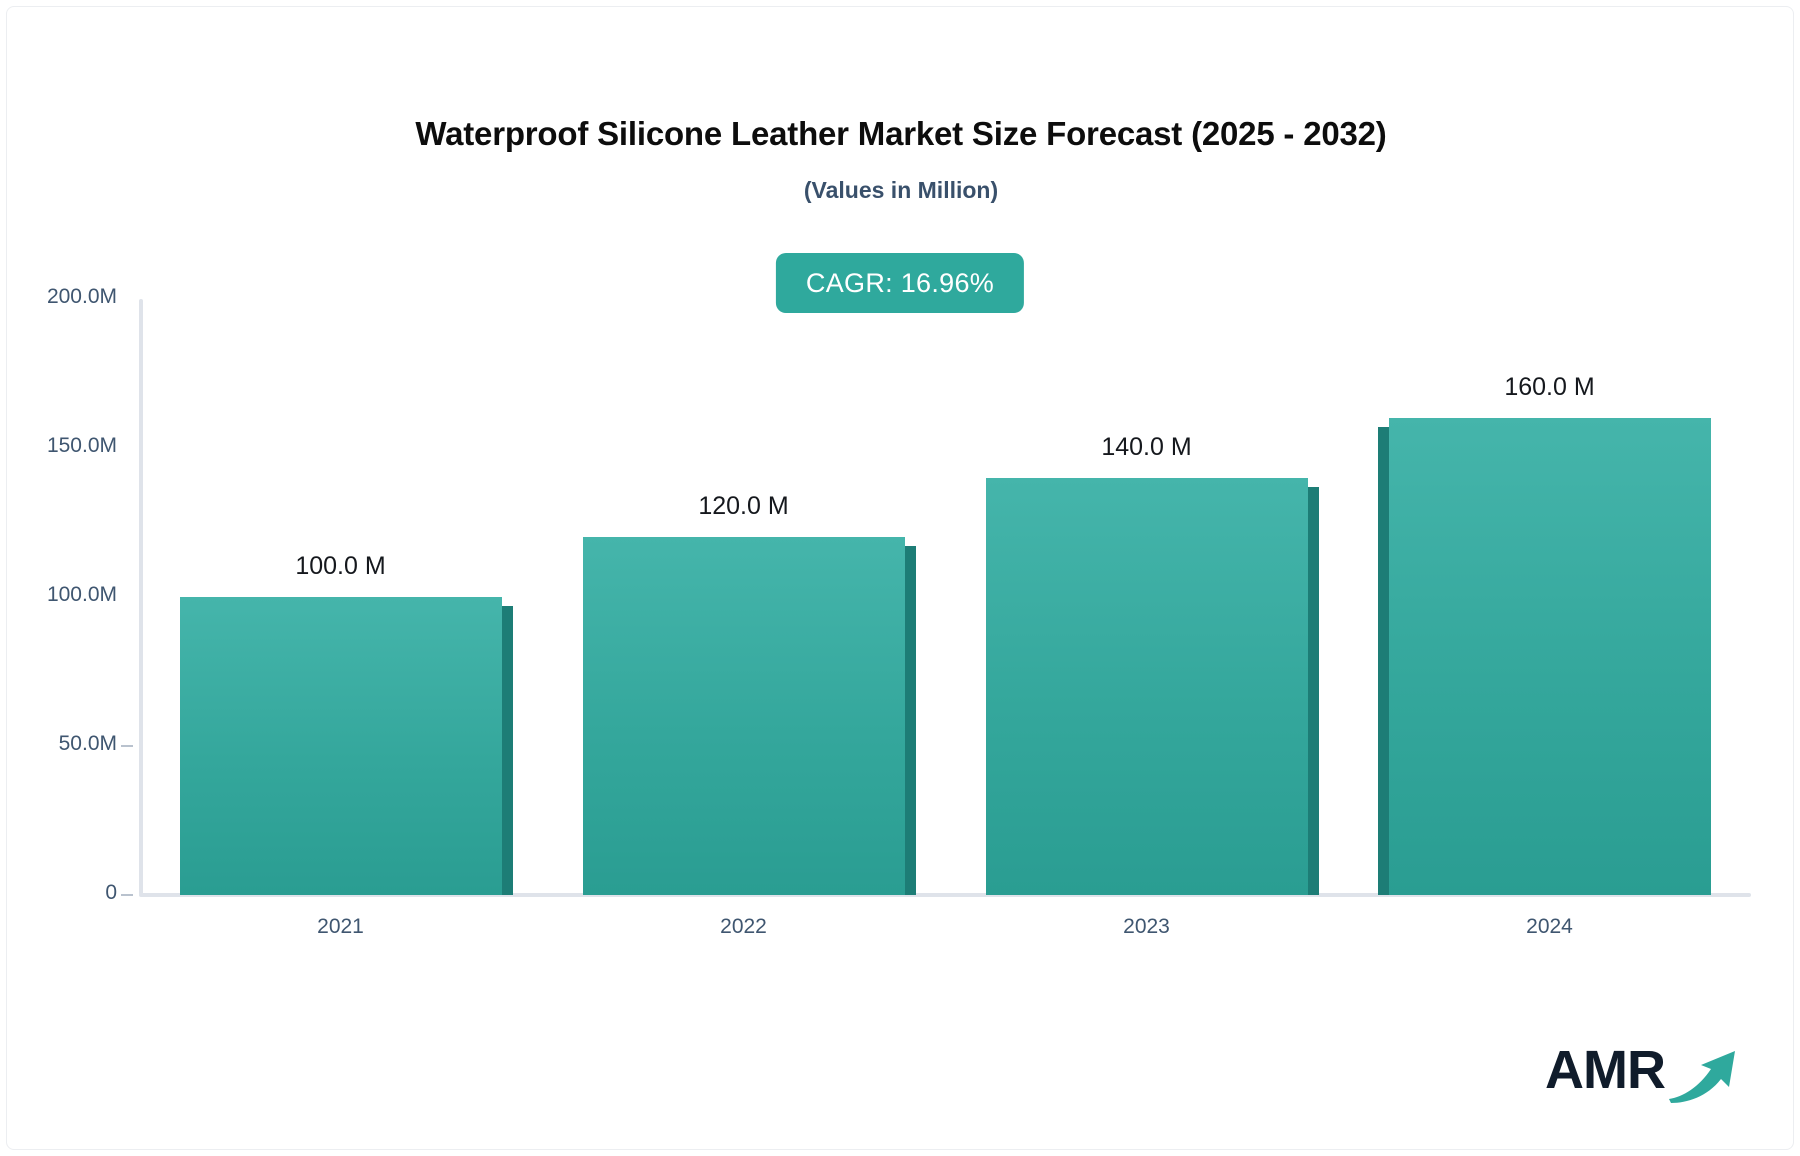 The height and width of the screenshot is (1156, 1800). Describe the element at coordinates (743, 506) in the screenshot. I see `bar-value-label: 120.0 M` at that location.